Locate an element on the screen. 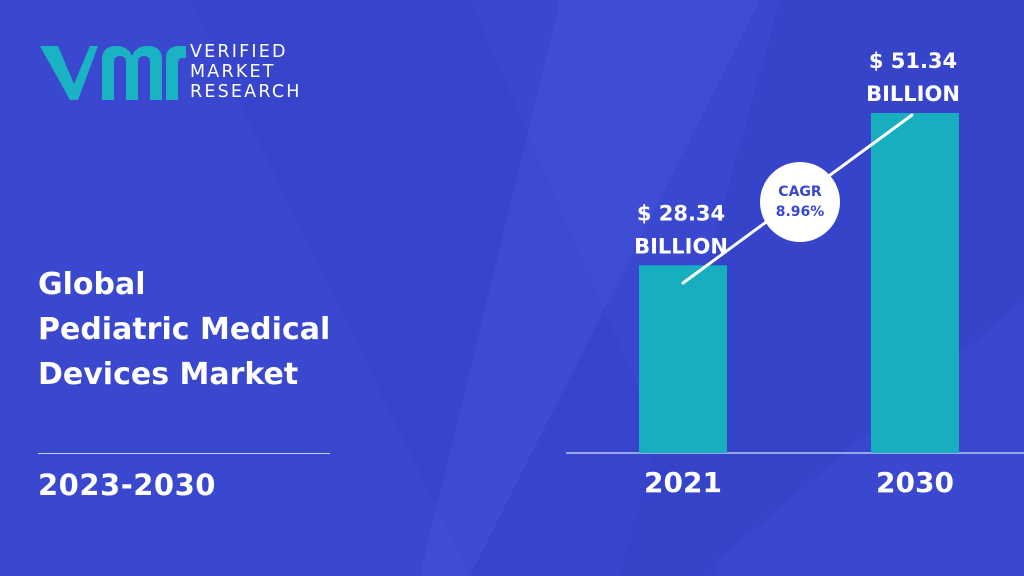 This screenshot has width=1024, height=576. title-line-3: Devices Market is located at coordinates (168, 374).